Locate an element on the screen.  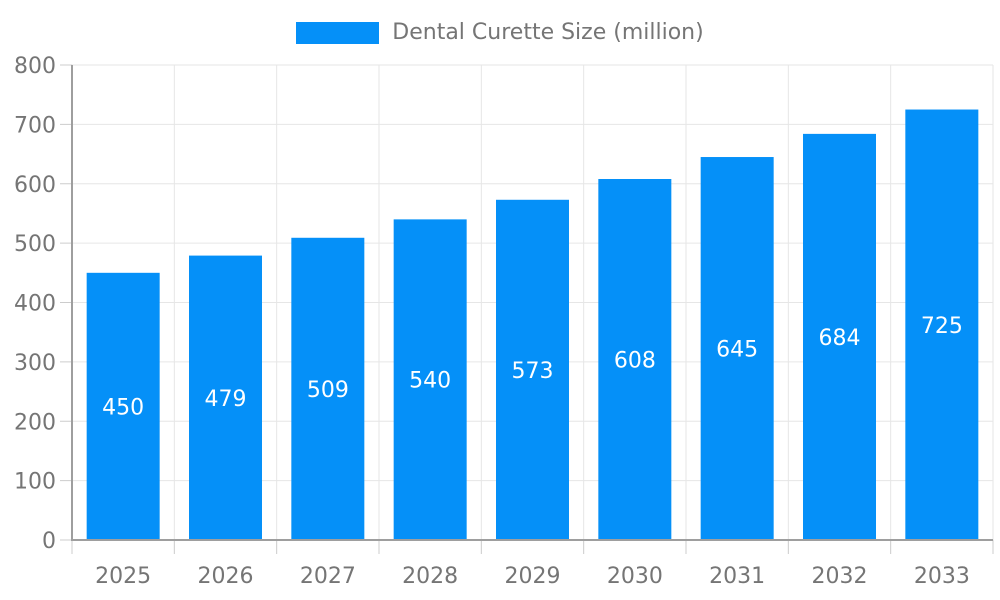
bar-value-label: 725 is located at coordinates (942, 326).